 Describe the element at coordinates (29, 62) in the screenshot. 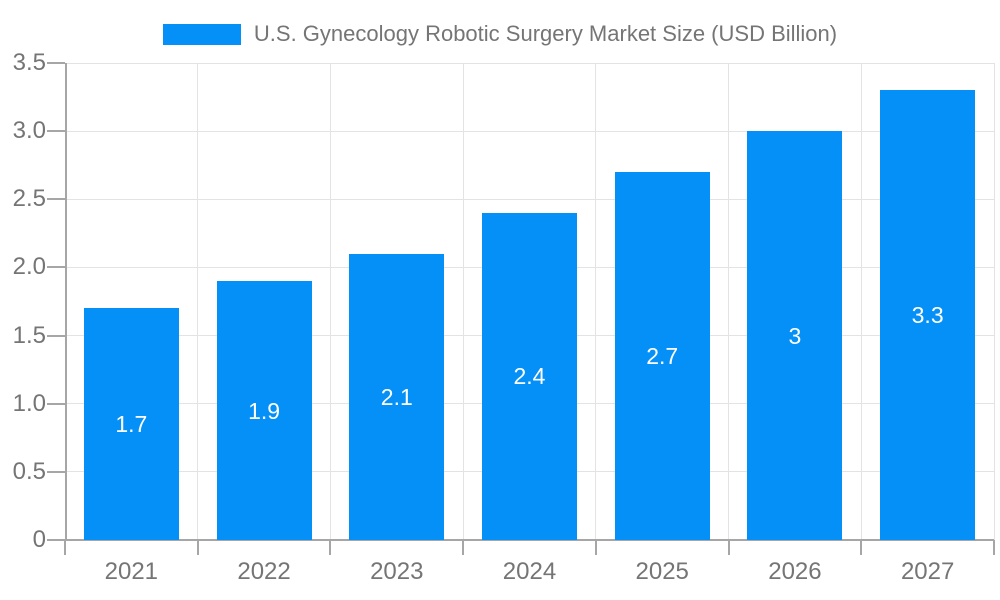

I see `y-axis-label: 3.5` at that location.